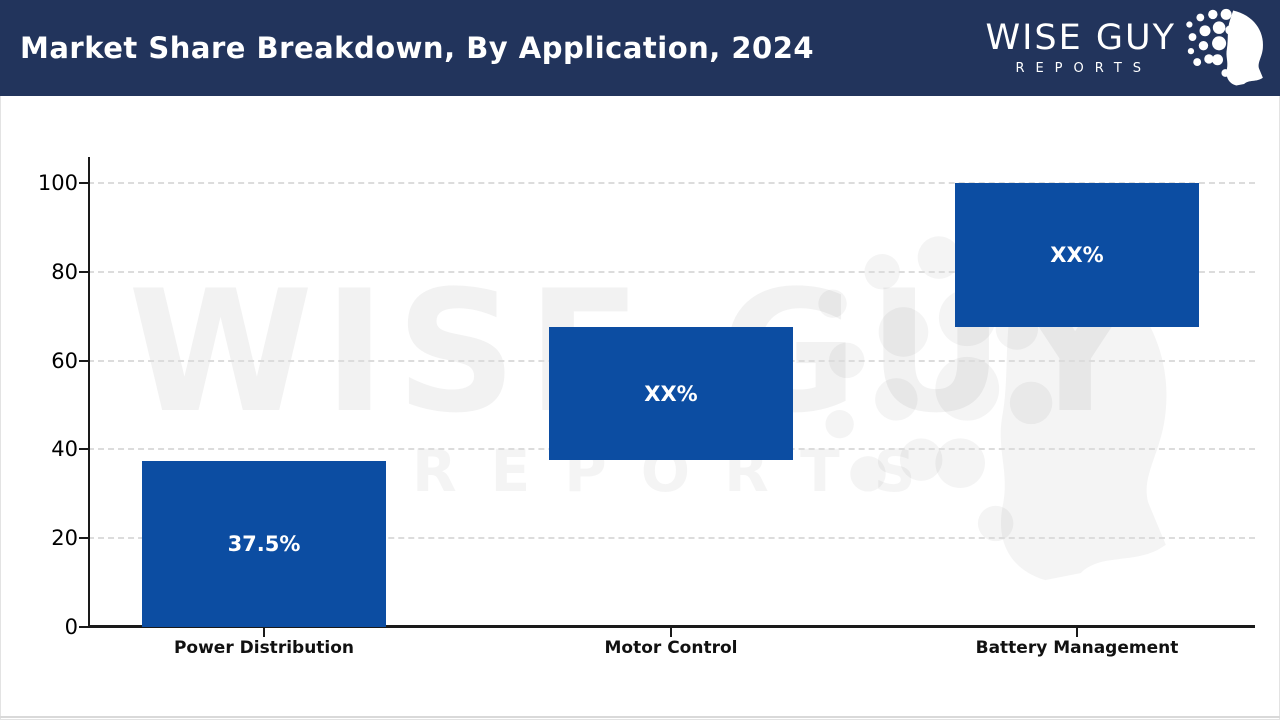 The width and height of the screenshot is (1280, 720). I want to click on bar-value-label: 37.5%, so click(264, 543).